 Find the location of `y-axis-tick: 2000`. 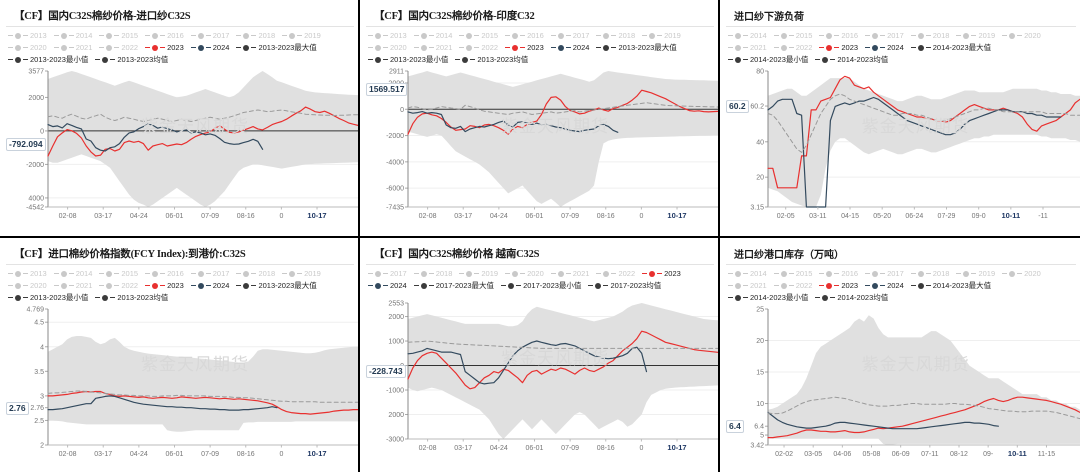

y-axis-tick: 2000 is located at coordinates (396, 415).